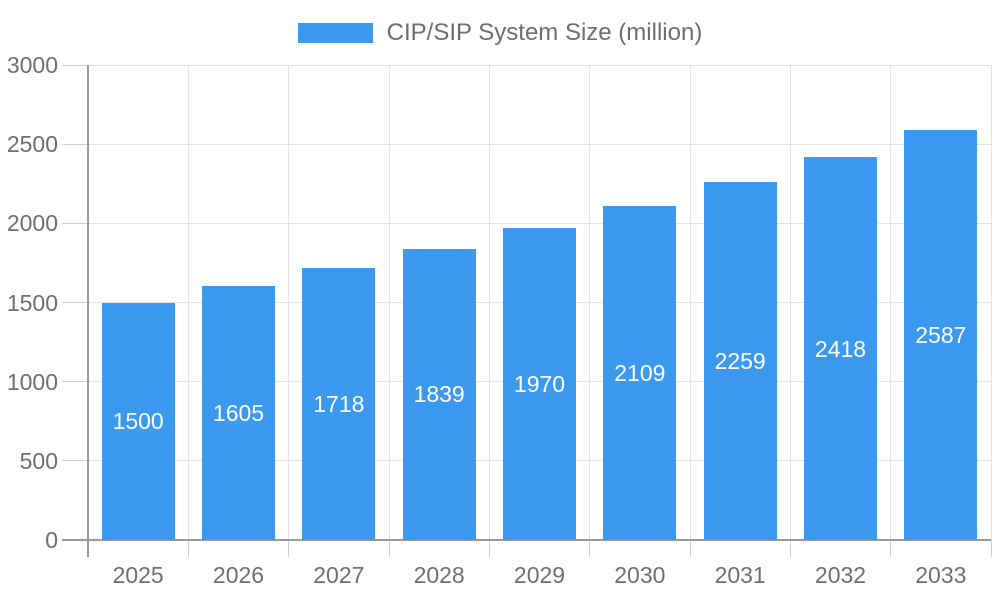 The height and width of the screenshot is (600, 1000). I want to click on bar-value-label: 2259, so click(740, 361).